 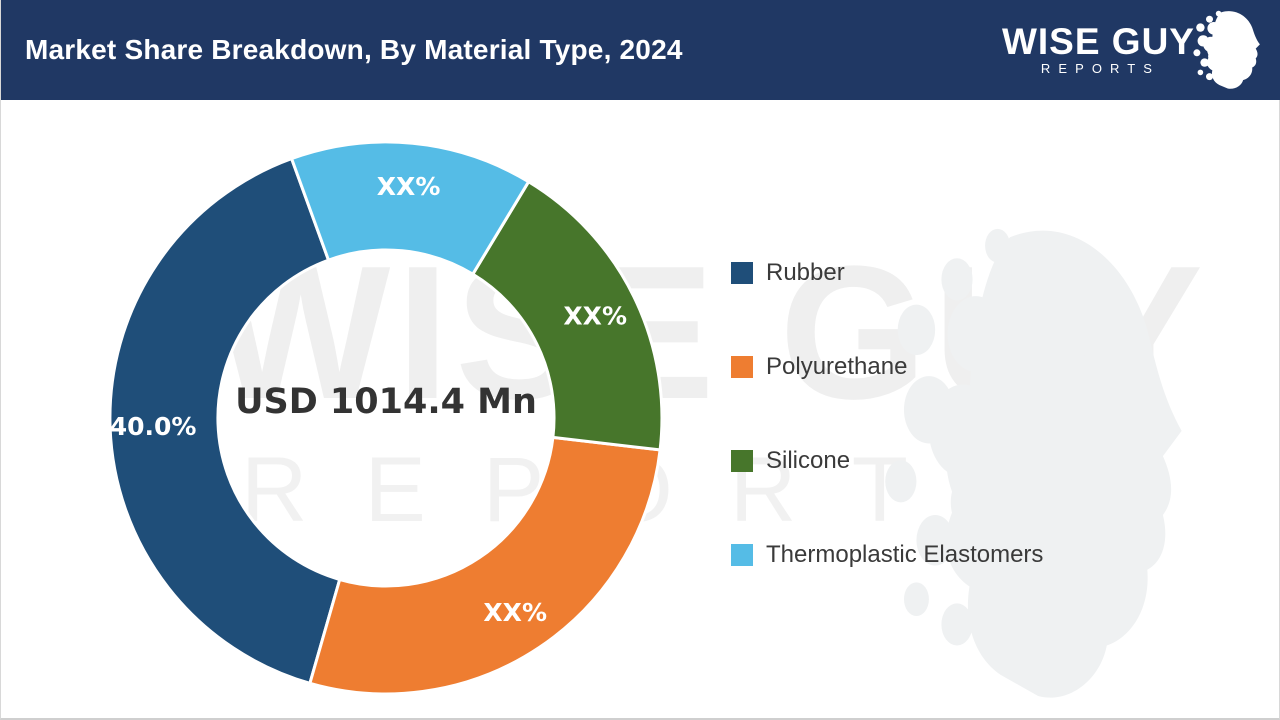 What do you see at coordinates (485, 565) in the screenshot?
I see `donut-segment-polyurethane` at bounding box center [485, 565].